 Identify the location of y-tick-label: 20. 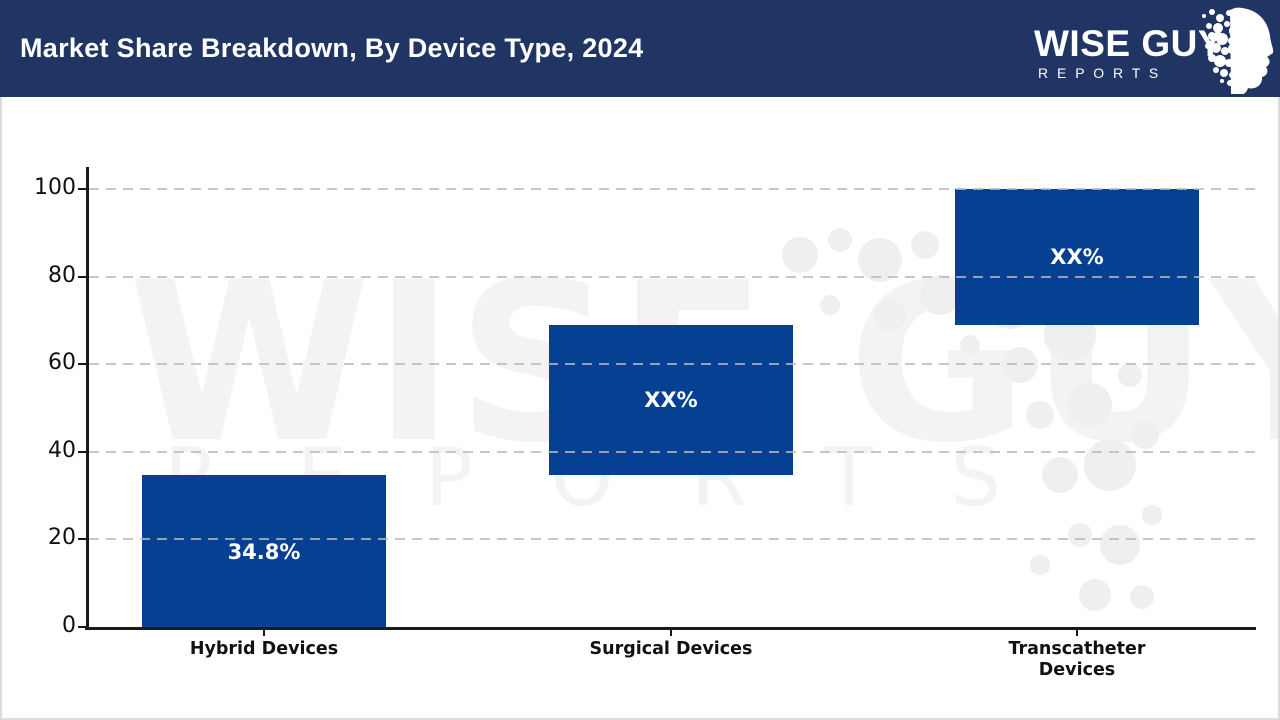
(62, 538).